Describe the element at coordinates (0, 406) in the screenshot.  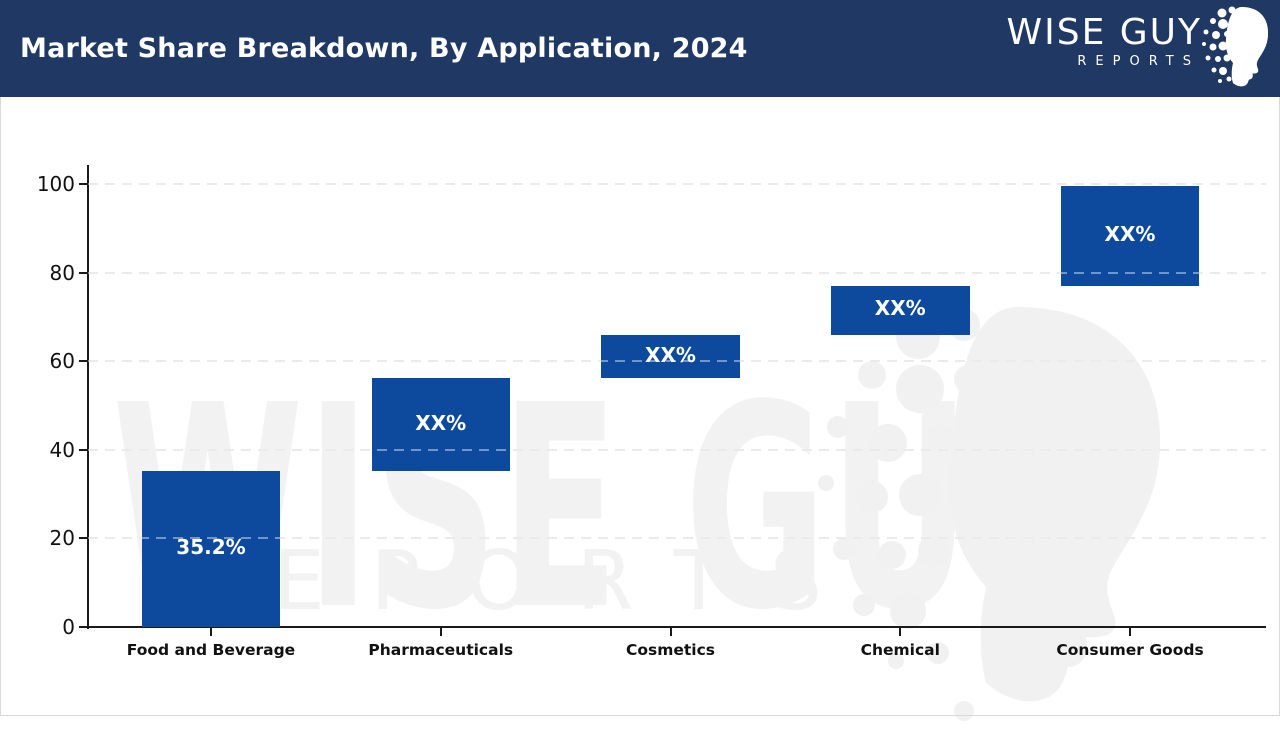
I see `page-left-border` at that location.